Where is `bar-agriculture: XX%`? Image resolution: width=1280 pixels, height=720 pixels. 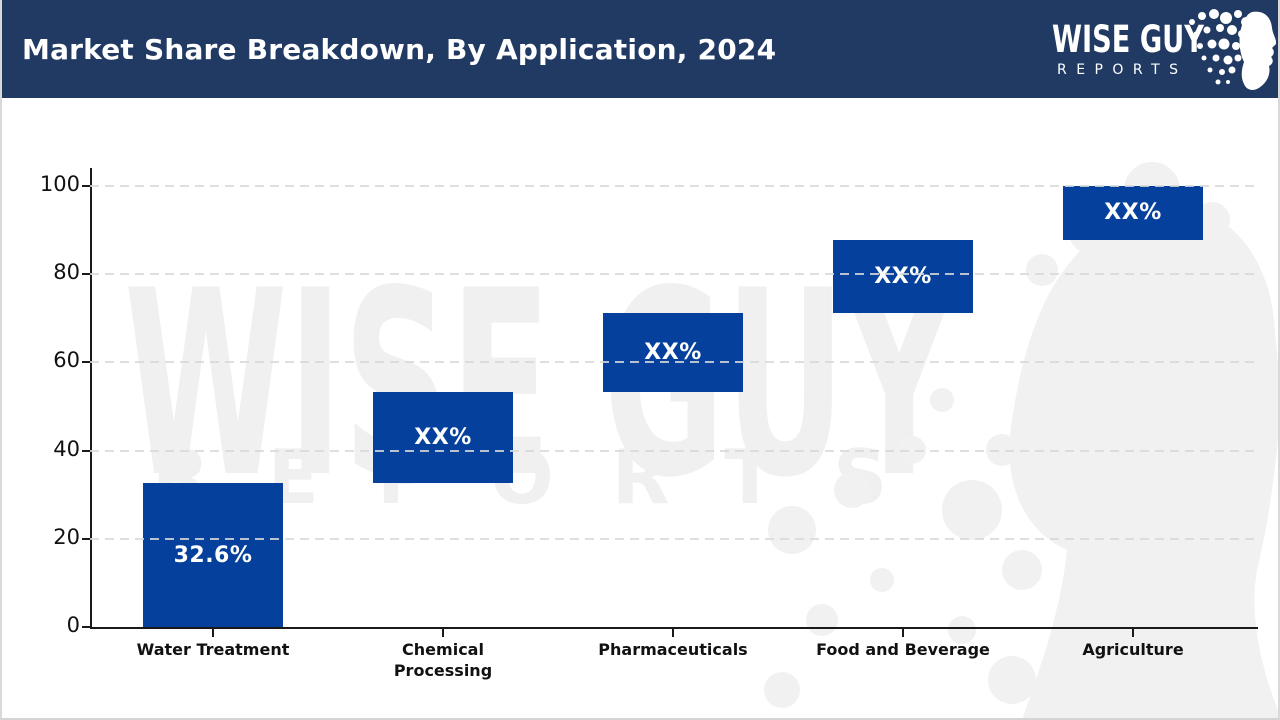
bar-agriculture: XX% is located at coordinates (1133, 213).